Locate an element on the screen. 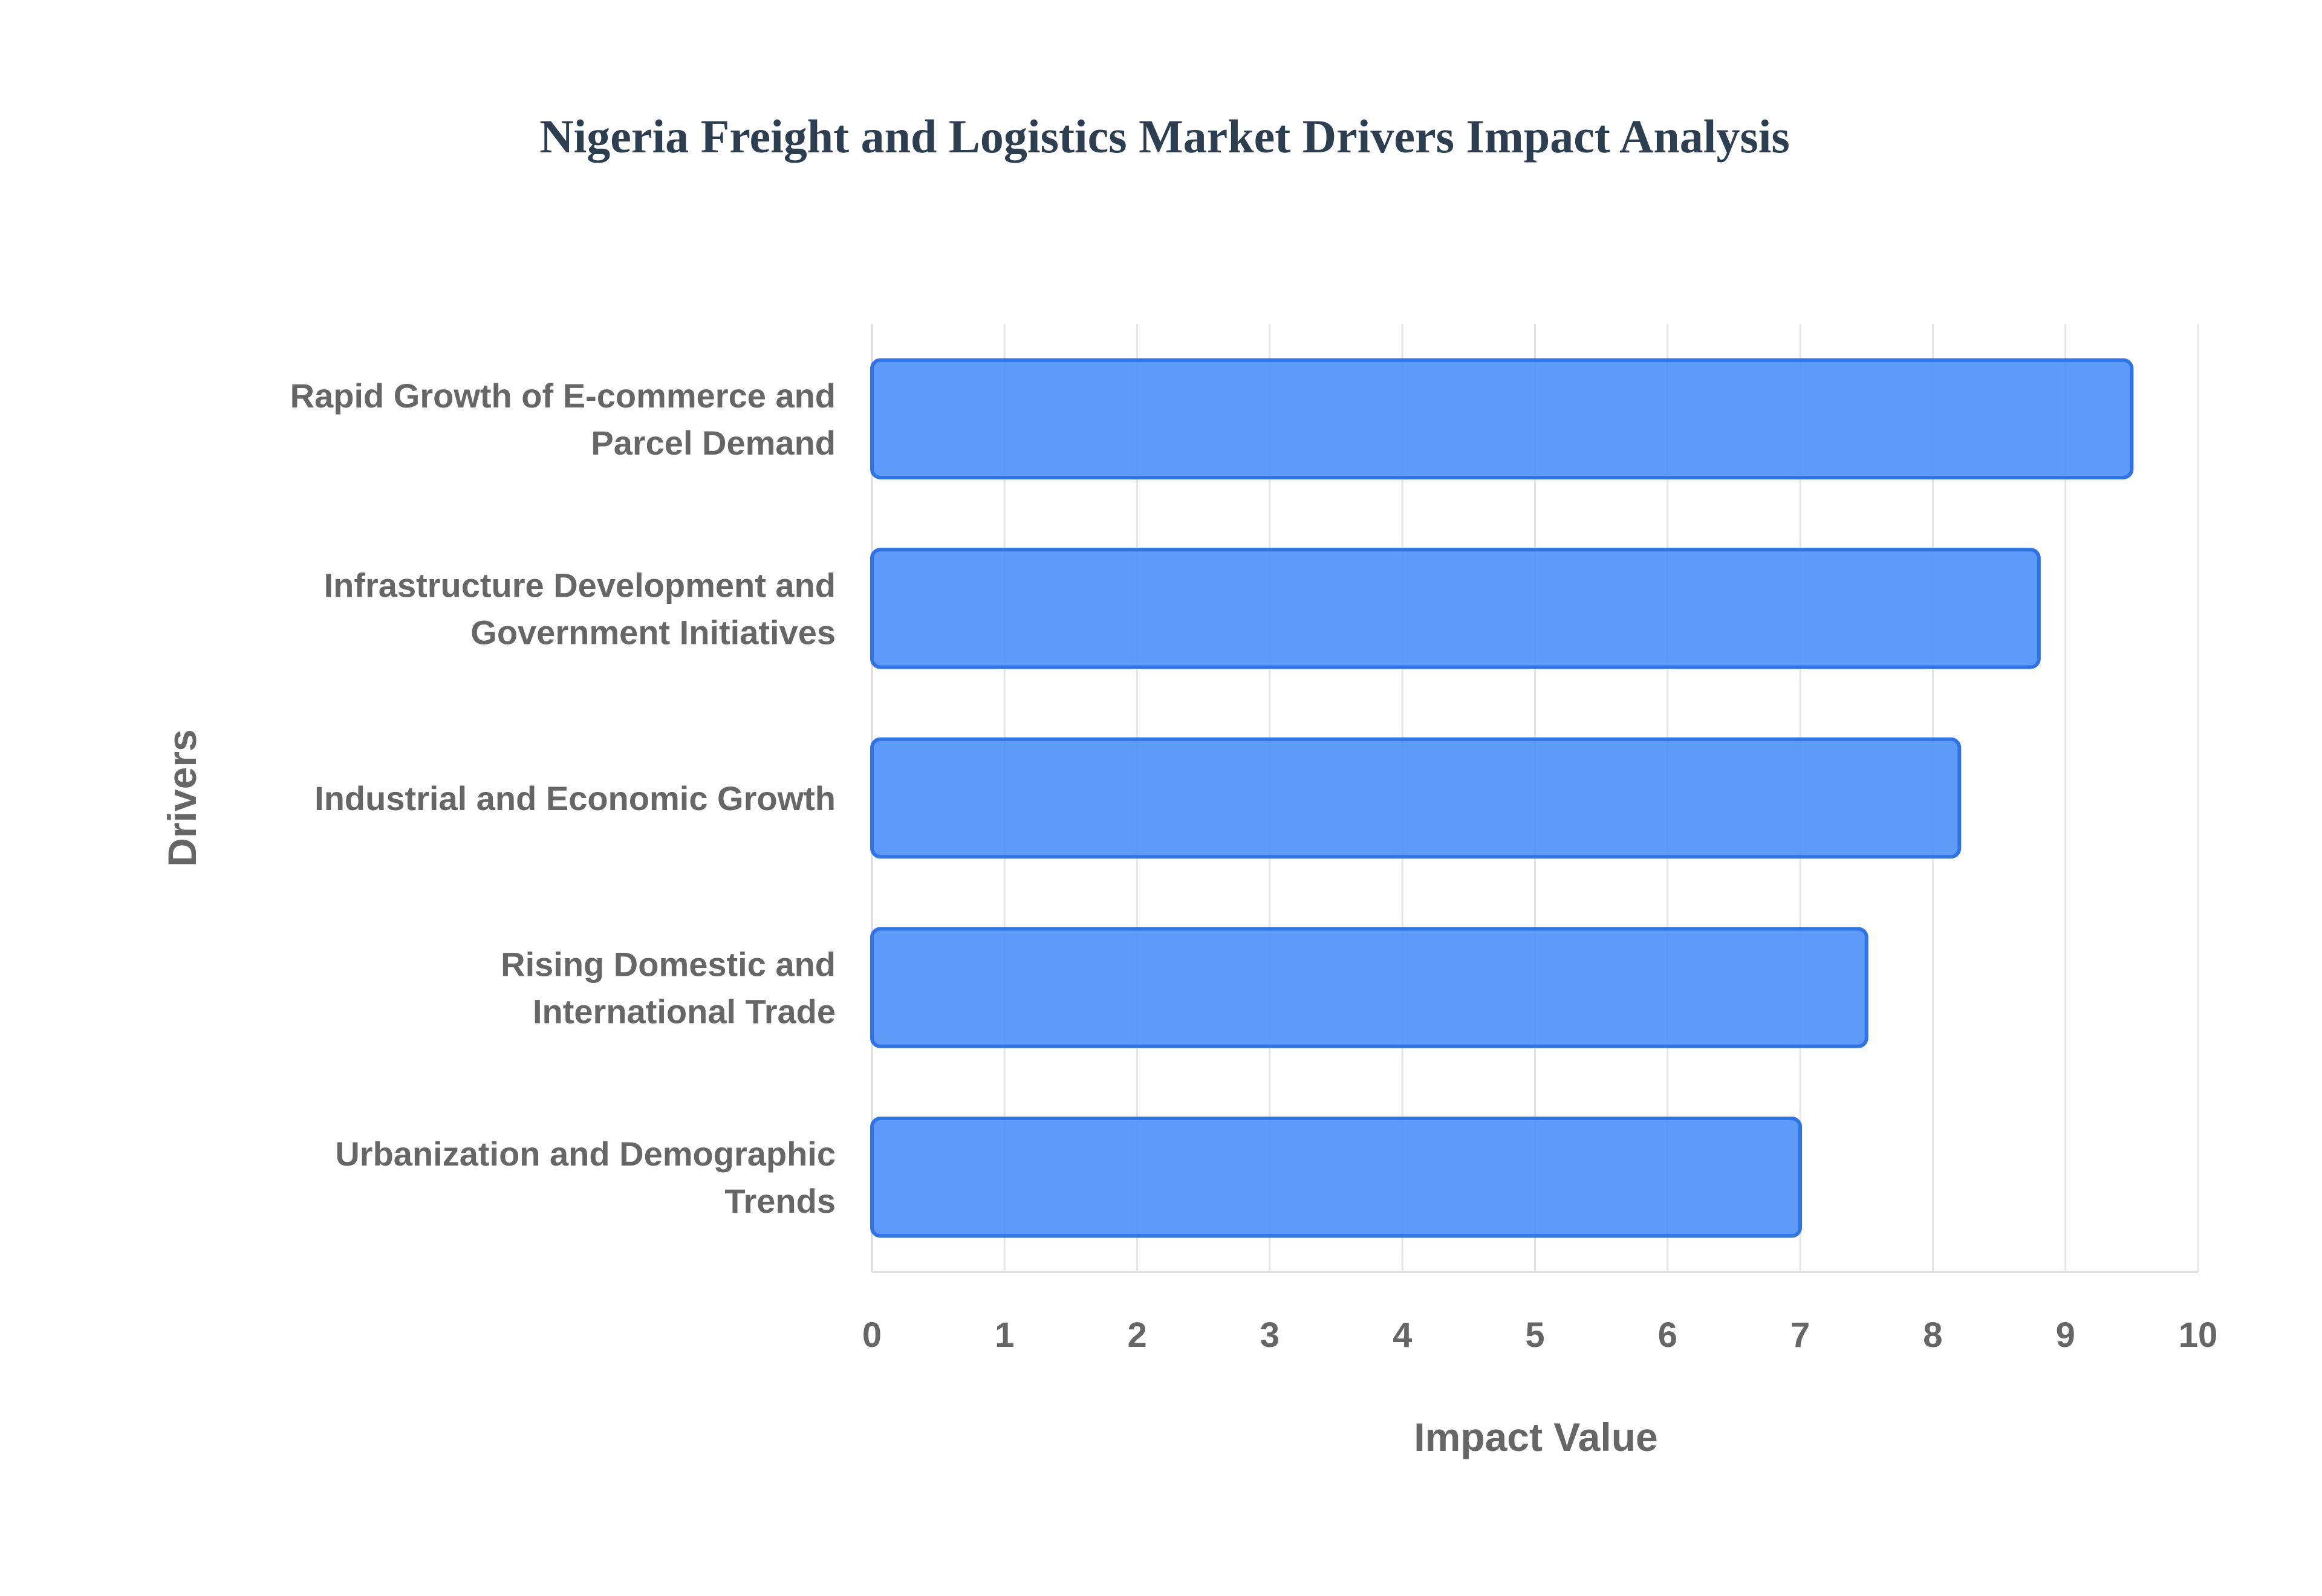 The height and width of the screenshot is (1596, 2322). x-tick-label: 7 is located at coordinates (1800, 1335).